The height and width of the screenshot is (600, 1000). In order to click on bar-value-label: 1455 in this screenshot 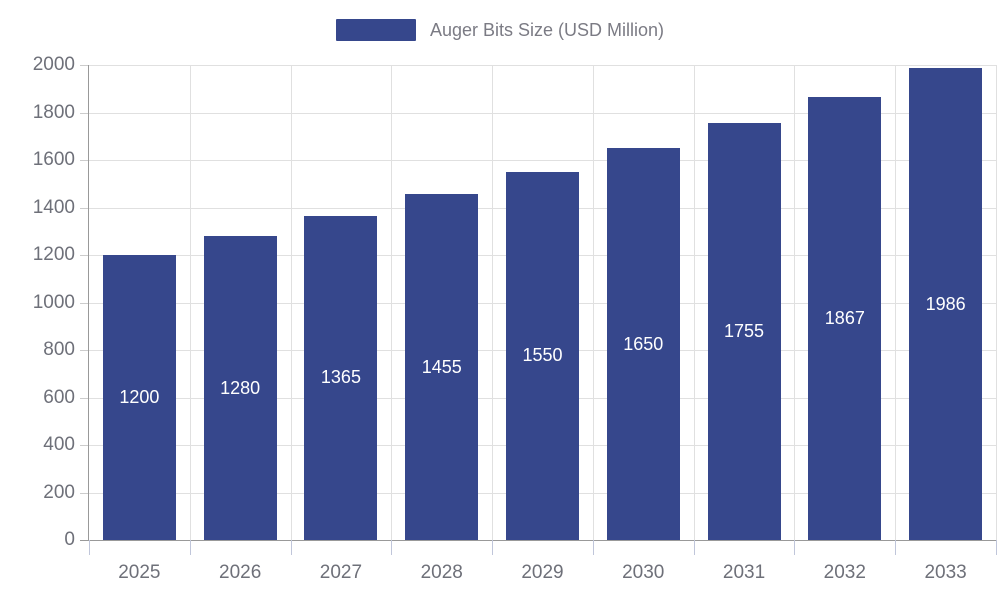, I will do `click(441, 366)`.